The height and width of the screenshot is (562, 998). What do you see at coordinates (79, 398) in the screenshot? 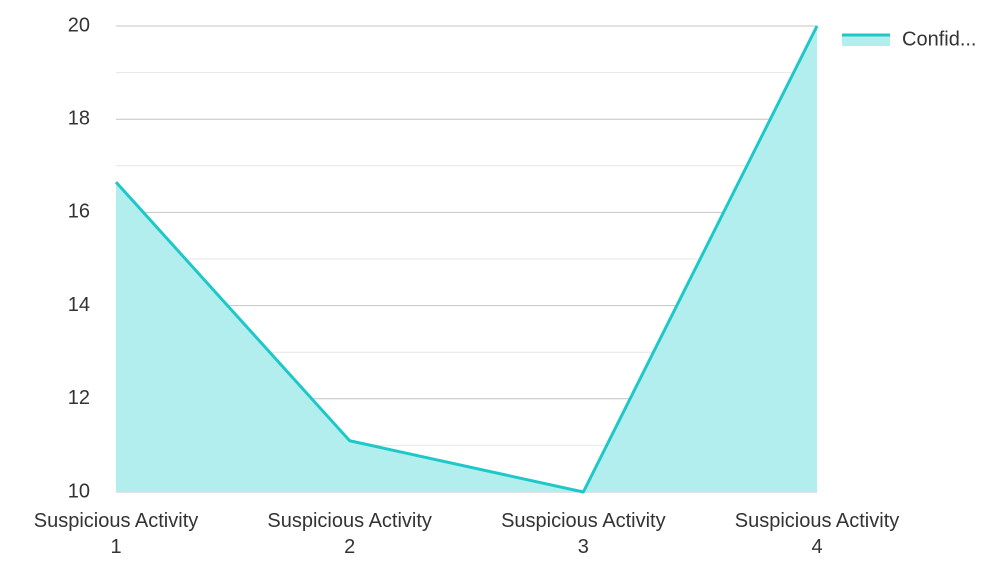
I see `y-tick-label: 12` at bounding box center [79, 398].